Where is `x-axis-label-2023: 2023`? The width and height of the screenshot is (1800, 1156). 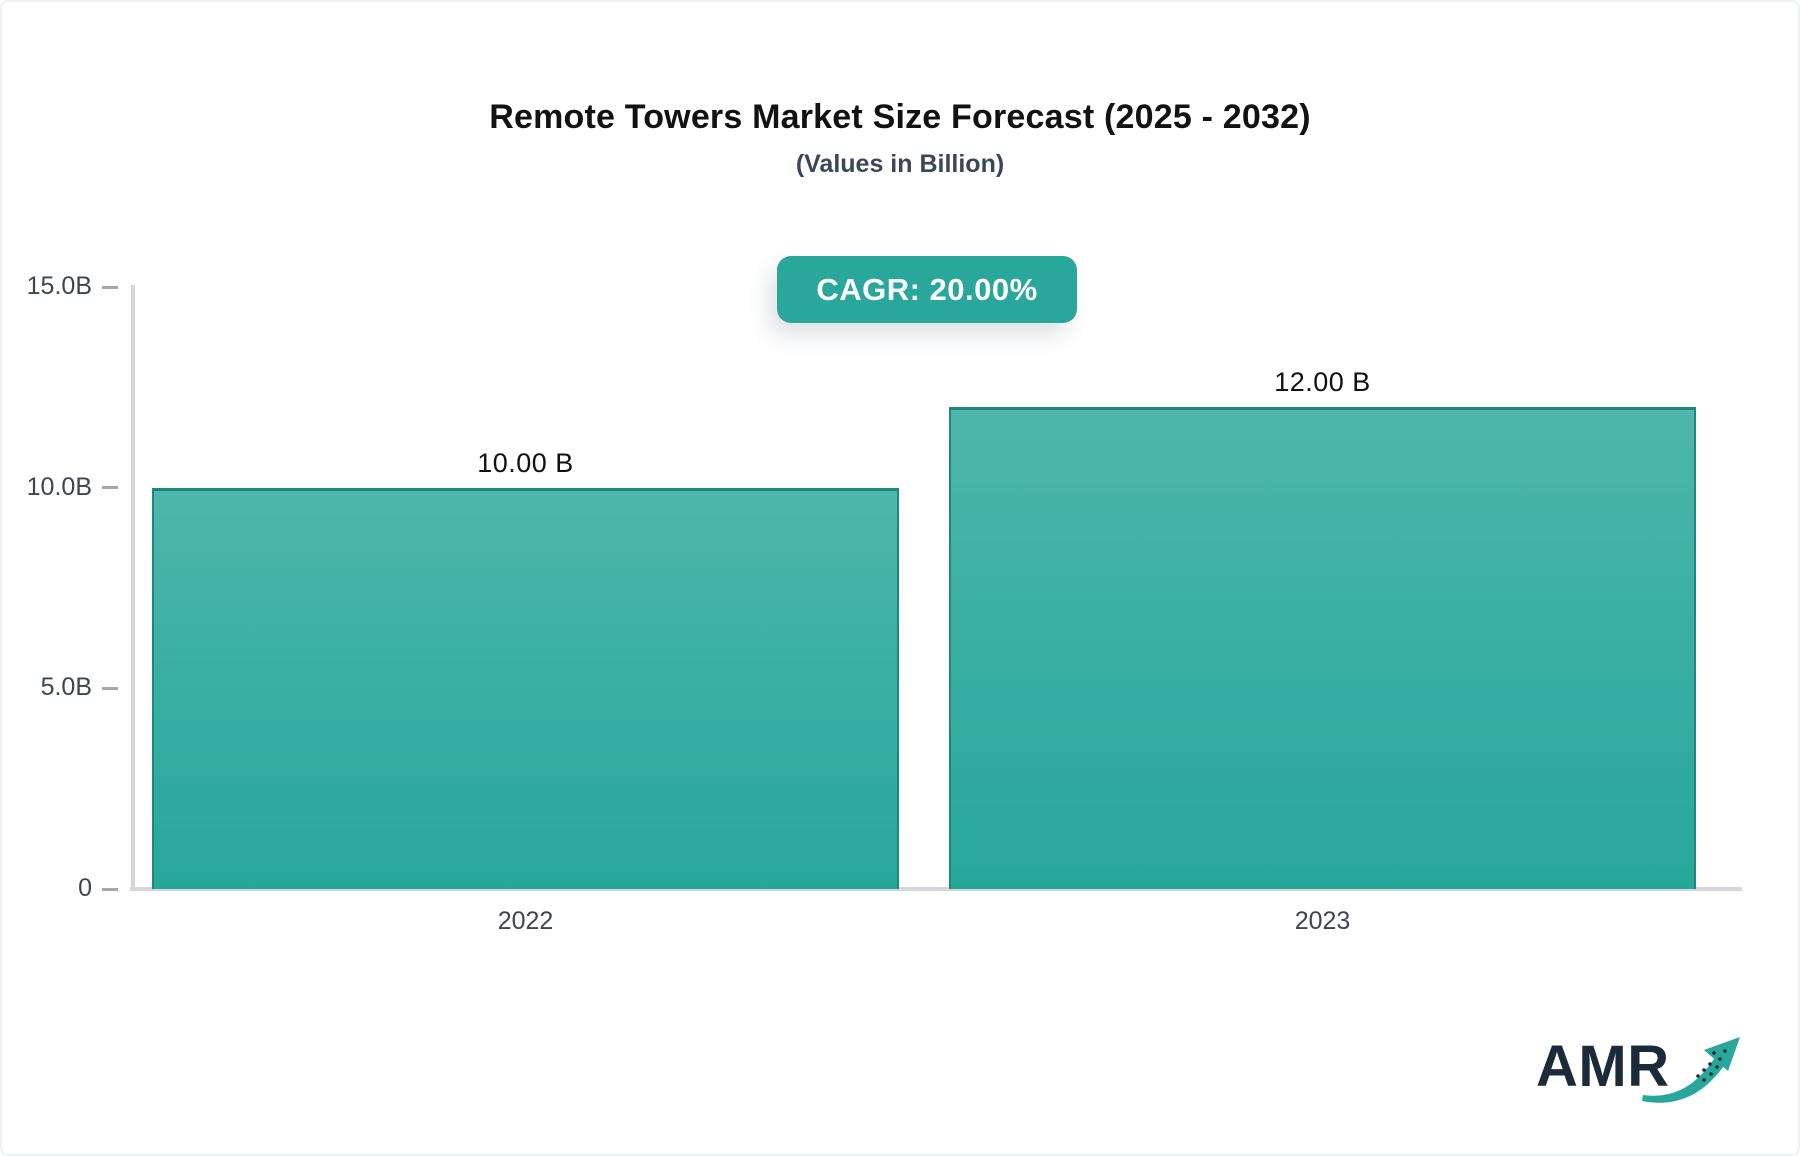 x-axis-label-2023: 2023 is located at coordinates (1322, 921).